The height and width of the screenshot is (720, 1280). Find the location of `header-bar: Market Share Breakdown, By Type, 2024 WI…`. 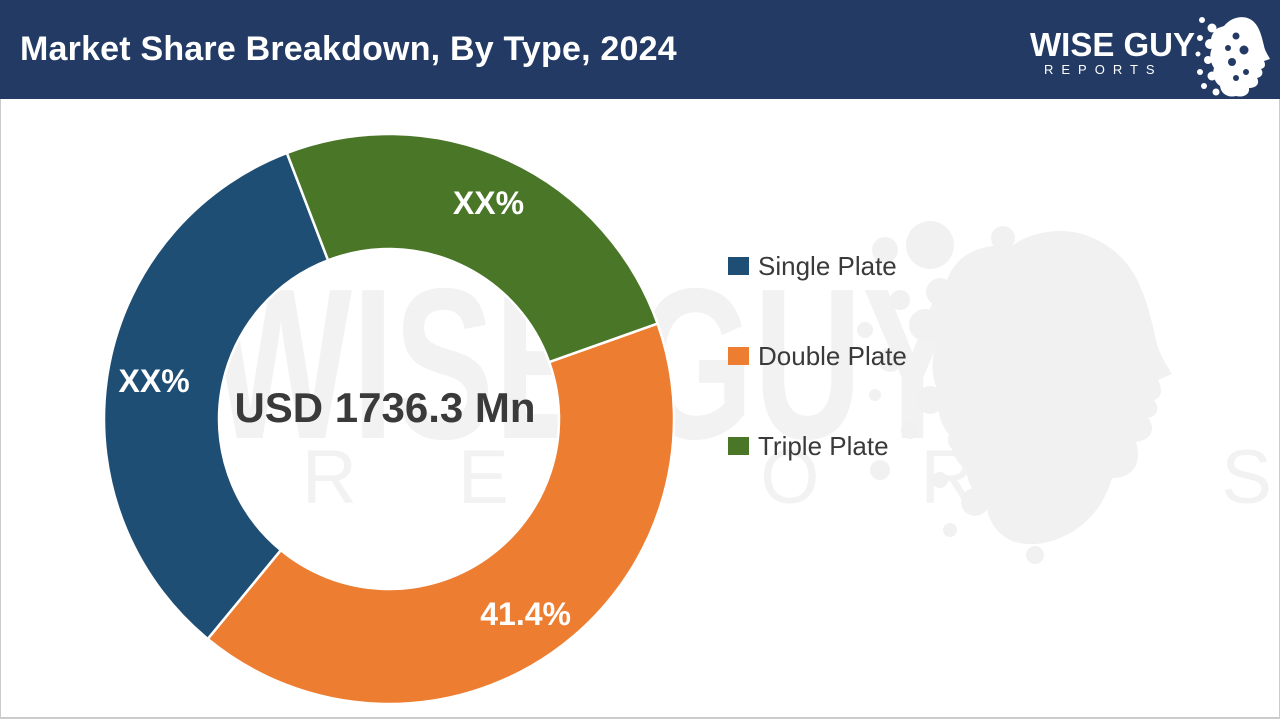

header-bar: Market Share Breakdown, By Type, 2024 WI… is located at coordinates (640, 49).